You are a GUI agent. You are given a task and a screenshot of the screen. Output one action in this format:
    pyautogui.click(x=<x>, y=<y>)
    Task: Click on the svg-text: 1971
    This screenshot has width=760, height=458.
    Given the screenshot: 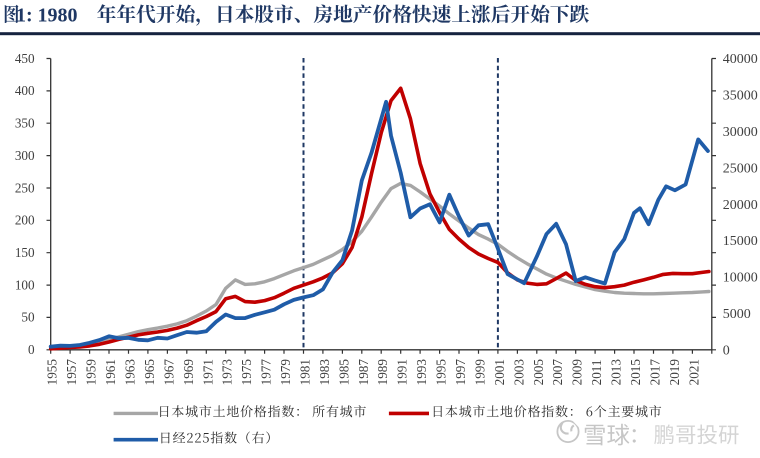 What is the action you would take?
    pyautogui.click(x=207, y=372)
    